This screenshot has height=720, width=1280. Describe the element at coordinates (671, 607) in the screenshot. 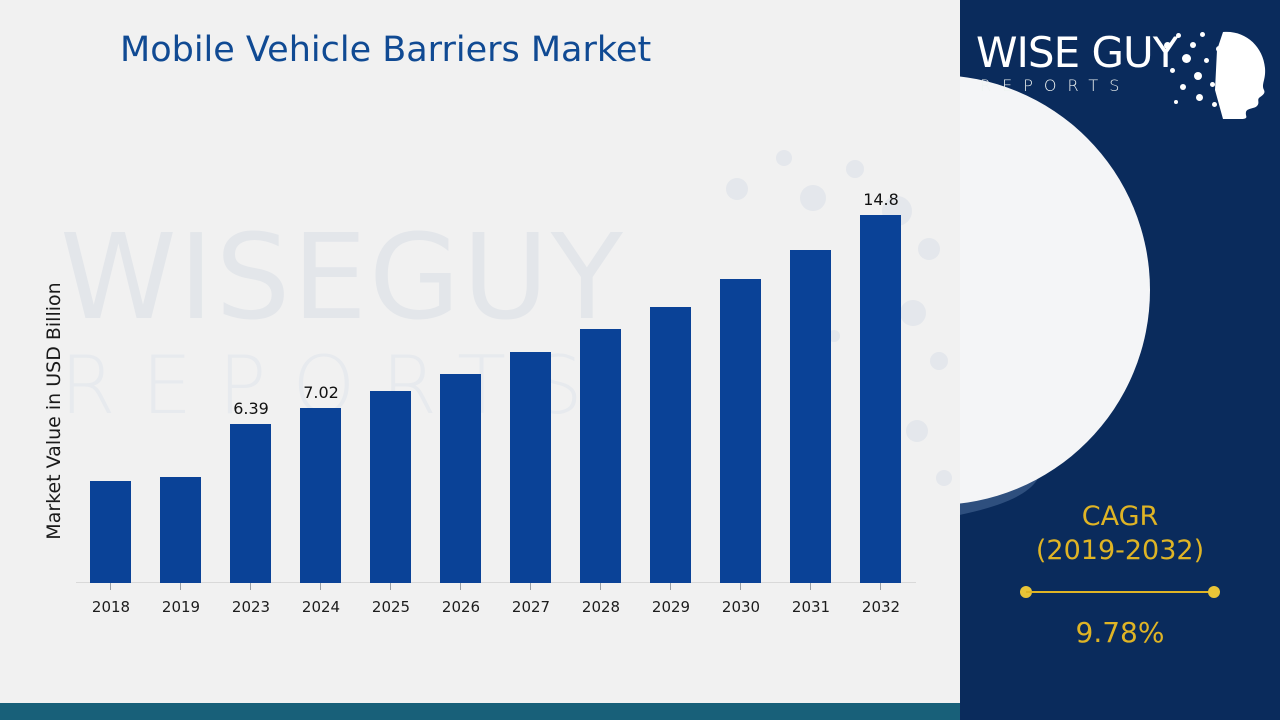

I see `x-axis-tick-label: 2029` at that location.